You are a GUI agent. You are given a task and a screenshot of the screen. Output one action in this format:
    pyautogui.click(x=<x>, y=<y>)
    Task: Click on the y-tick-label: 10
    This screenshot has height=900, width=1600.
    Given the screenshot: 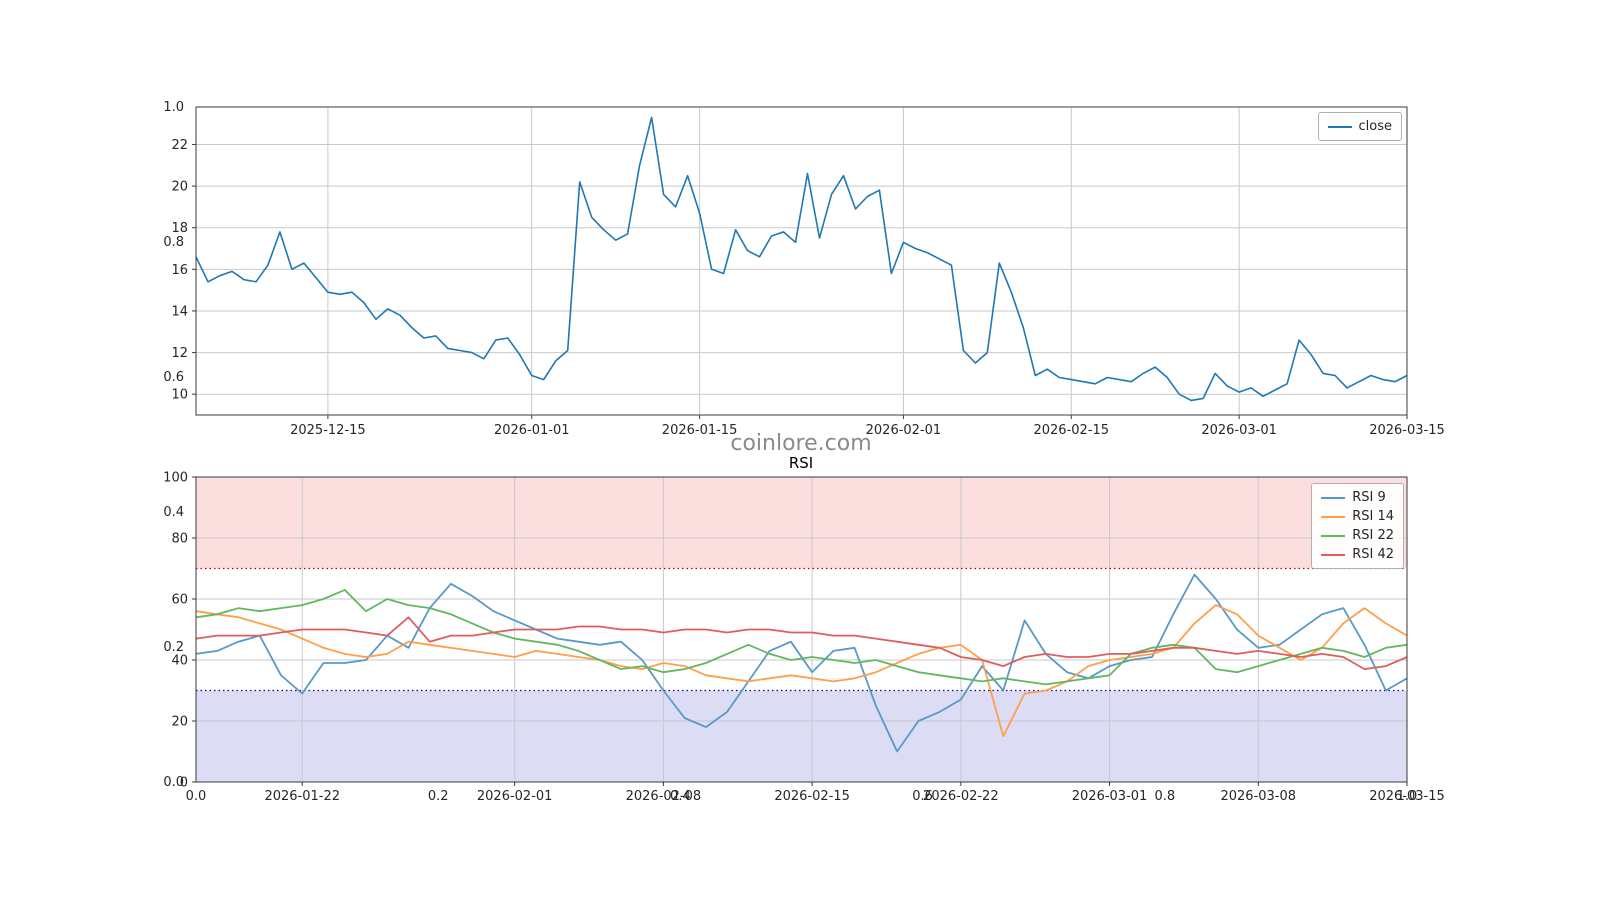 What is the action you would take?
    pyautogui.click(x=179, y=395)
    